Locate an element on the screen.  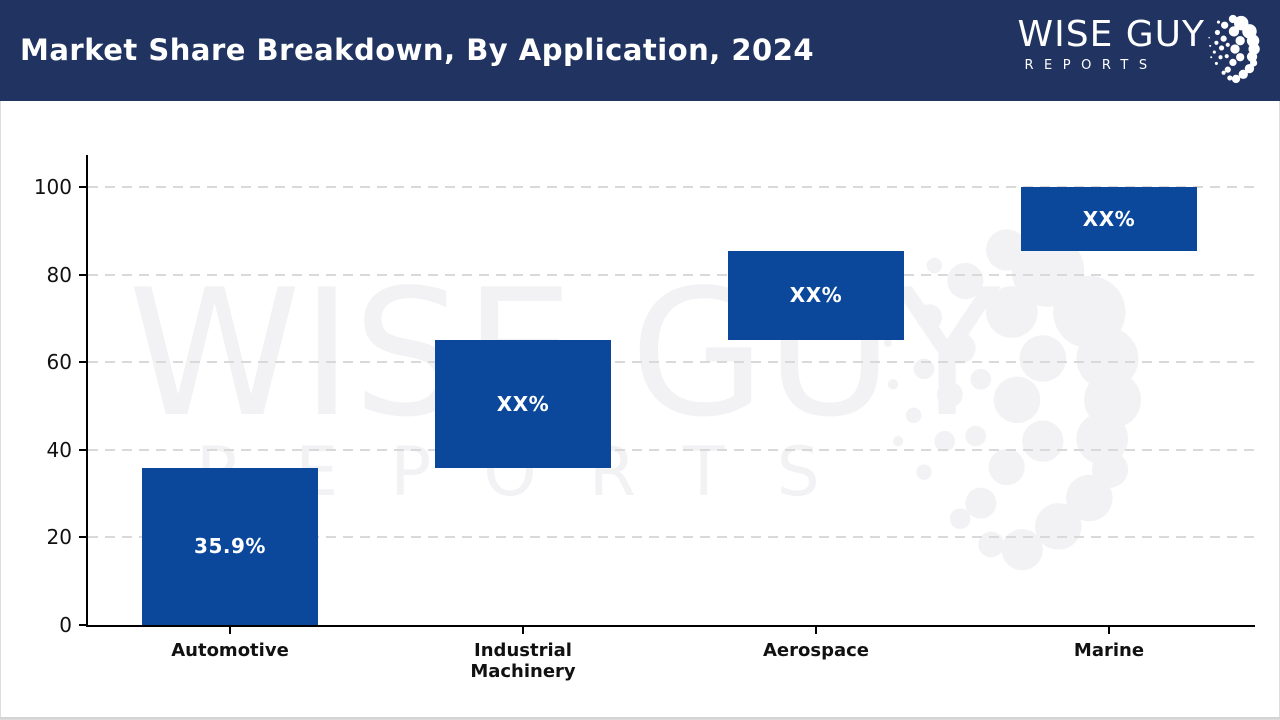
x-label-industrial: Industrial Machinery is located at coordinates (523, 661).